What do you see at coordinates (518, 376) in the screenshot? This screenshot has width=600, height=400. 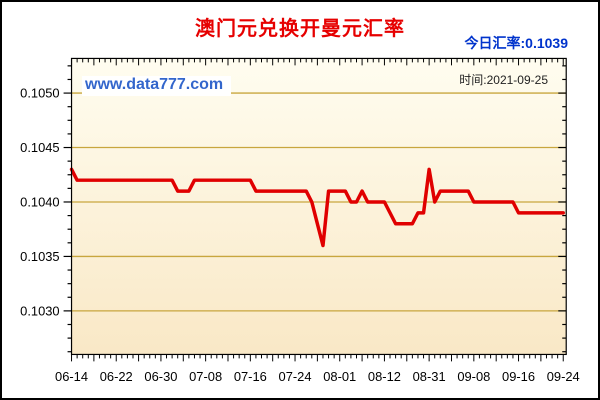 I see `svg-text: 09-16` at bounding box center [518, 376].